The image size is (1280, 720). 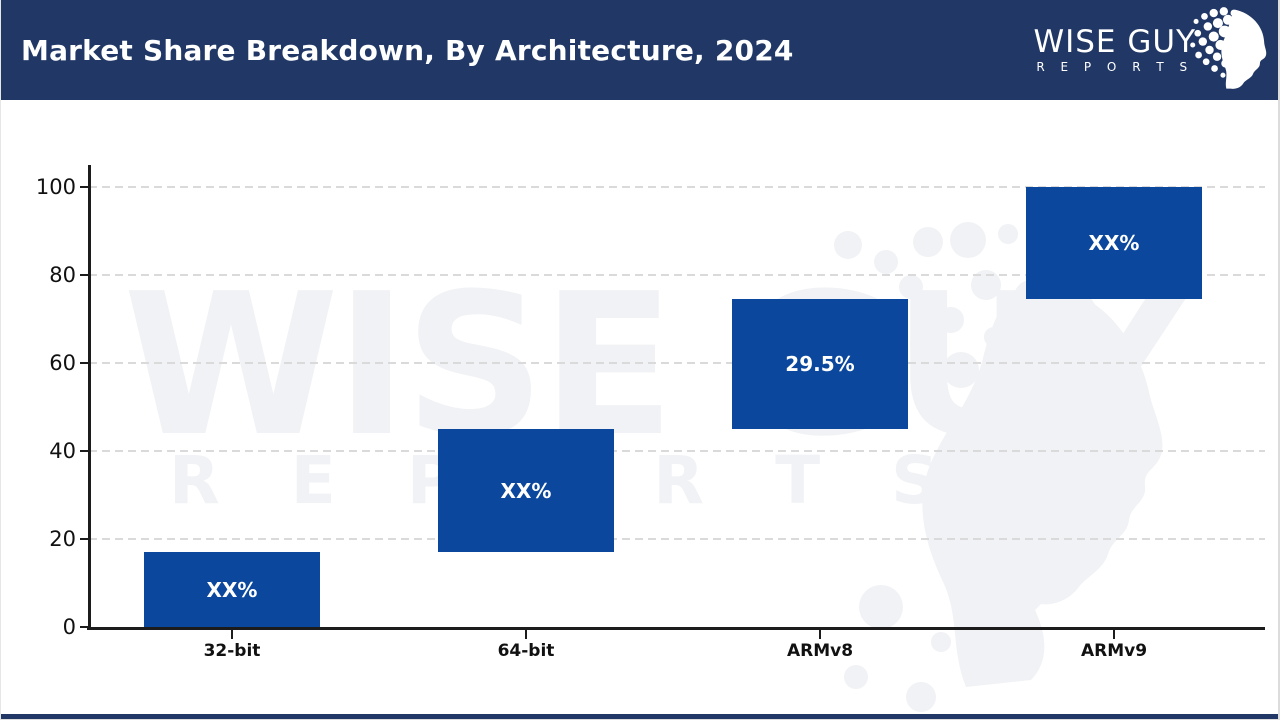 What do you see at coordinates (62, 451) in the screenshot?
I see `y-axis-tick-label: 40` at bounding box center [62, 451].